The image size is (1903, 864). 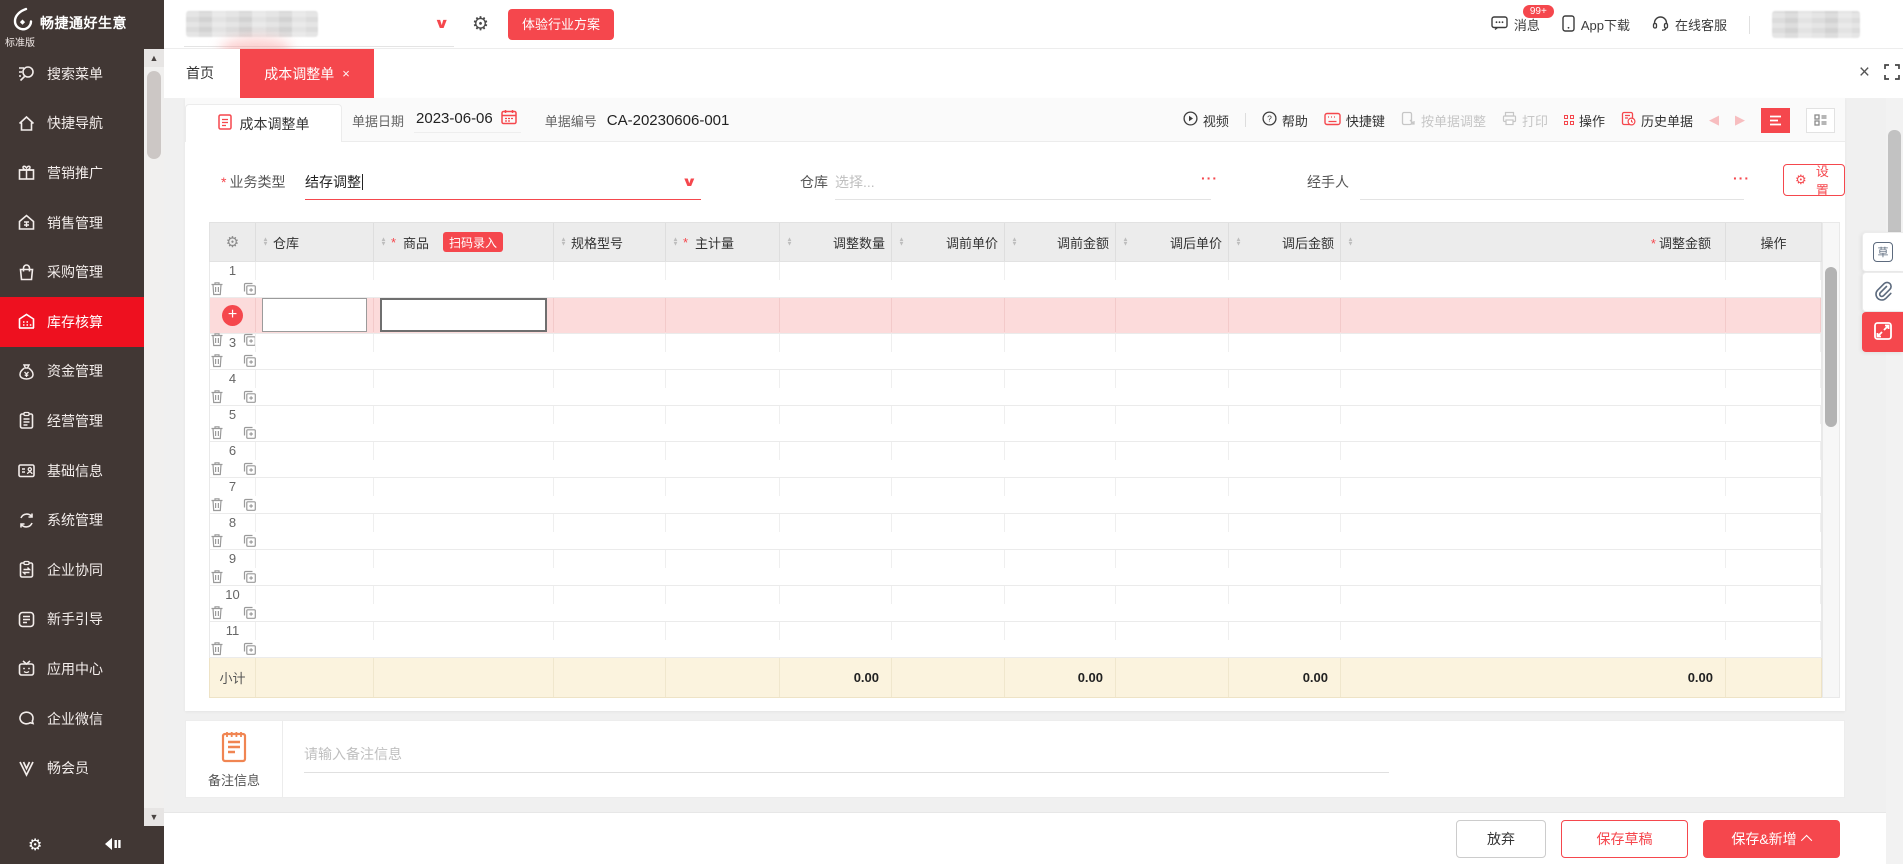 What do you see at coordinates (346, 73) in the screenshot?
I see `close-tab-icon: ×` at bounding box center [346, 73].